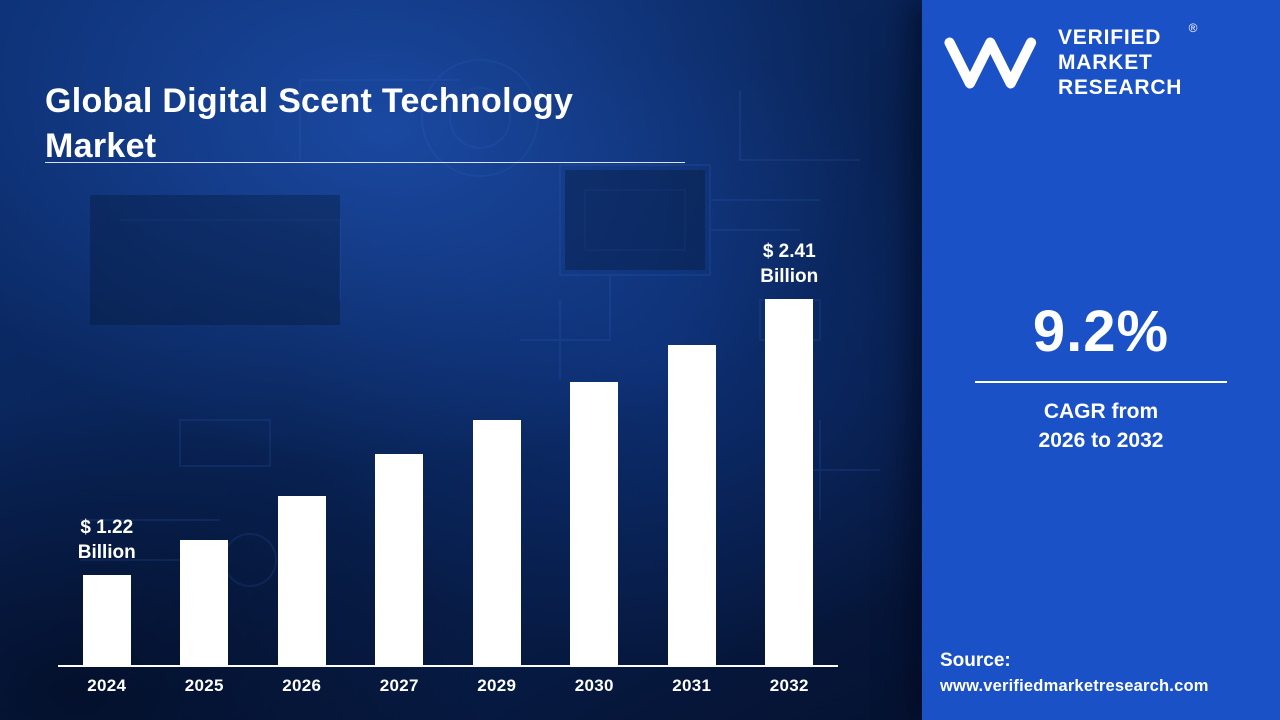  Describe the element at coordinates (1101, 382) in the screenshot. I see `cagr-divider` at that location.